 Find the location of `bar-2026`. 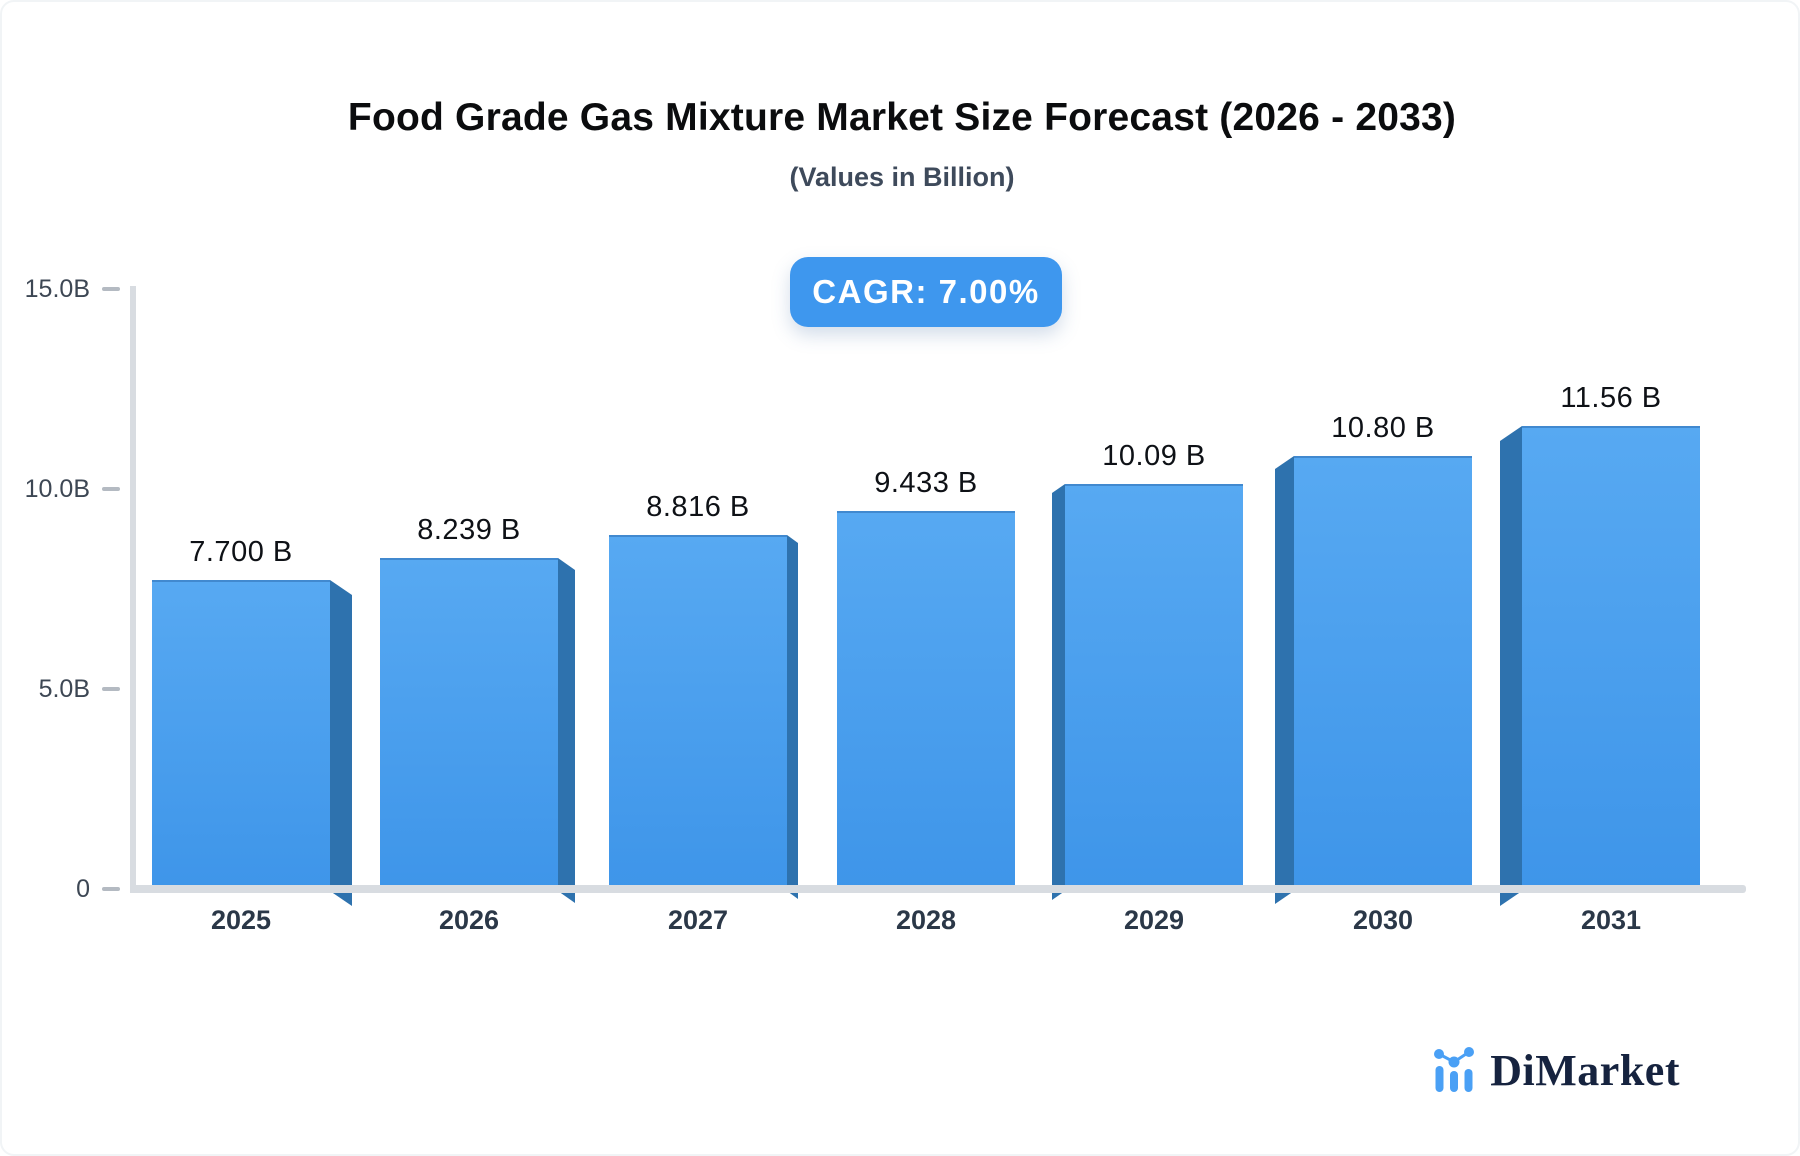

bar-2026 is located at coordinates (469, 724).